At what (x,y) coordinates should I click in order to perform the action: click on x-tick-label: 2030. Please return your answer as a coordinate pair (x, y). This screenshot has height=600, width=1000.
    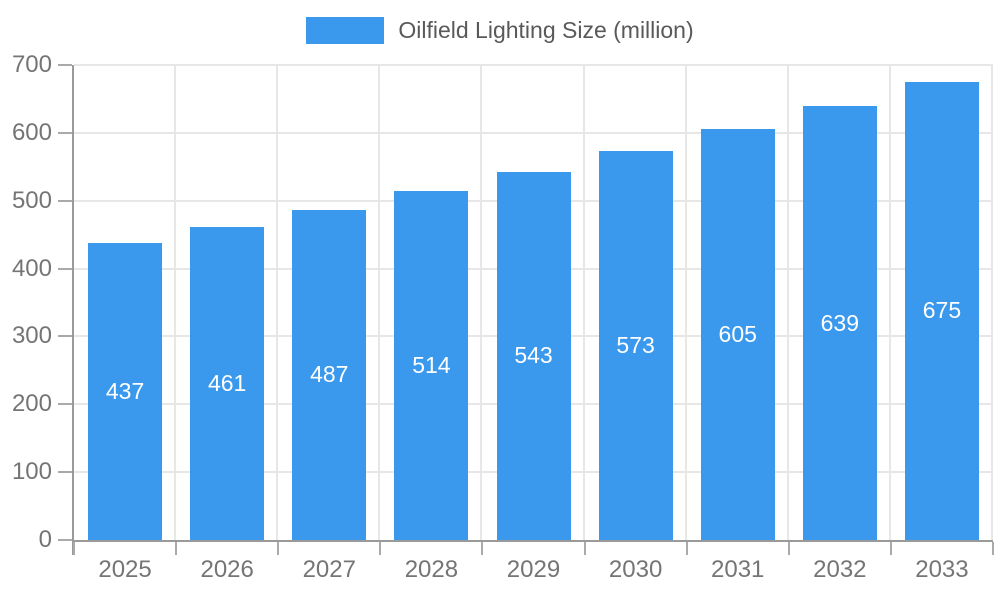
    Looking at the image, I should click on (635, 569).